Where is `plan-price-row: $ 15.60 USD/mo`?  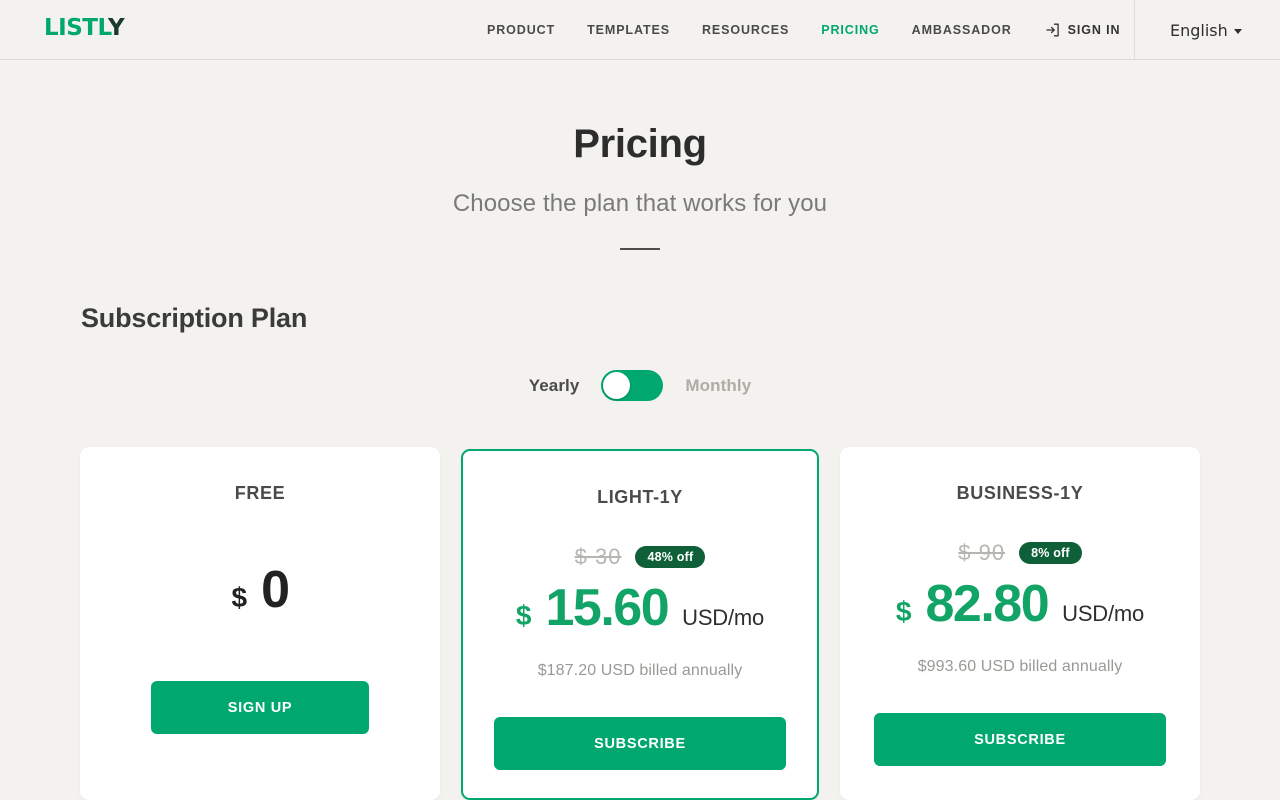
plan-price-row: $ 15.60 USD/mo is located at coordinates (640, 608).